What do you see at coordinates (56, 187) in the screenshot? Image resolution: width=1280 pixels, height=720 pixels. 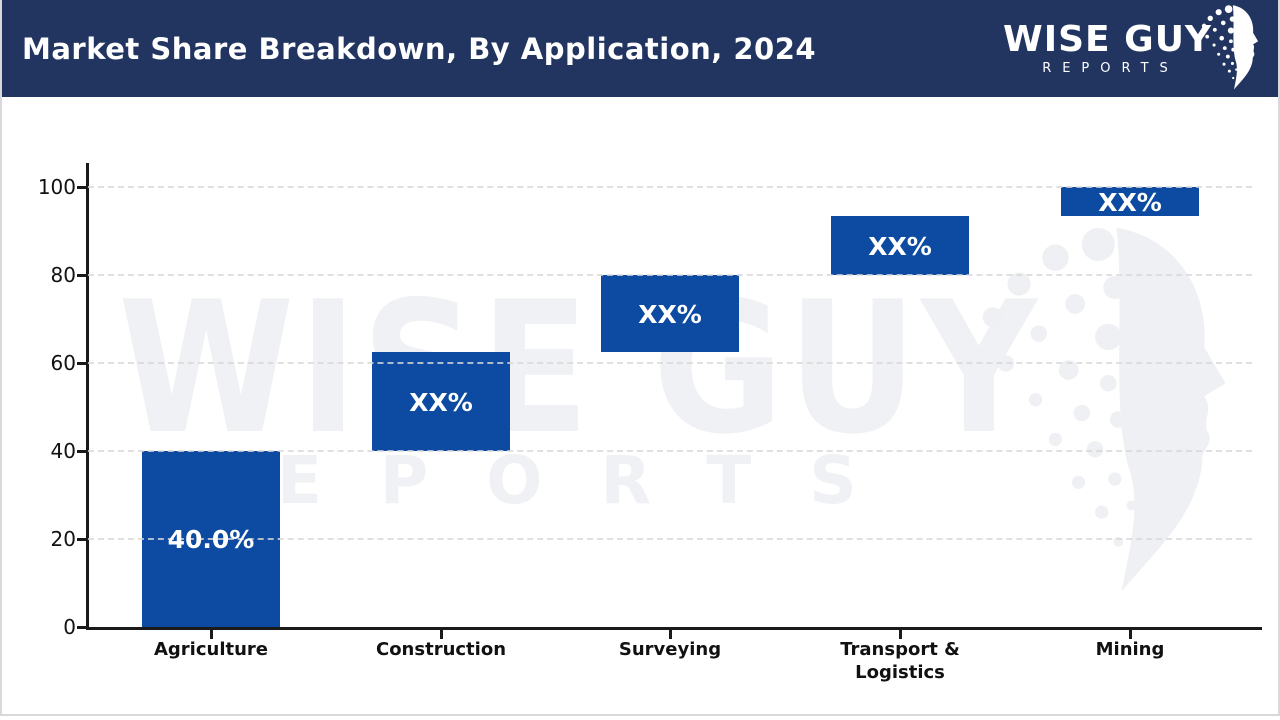 I see `y-axis-tick-label: 100` at bounding box center [56, 187].